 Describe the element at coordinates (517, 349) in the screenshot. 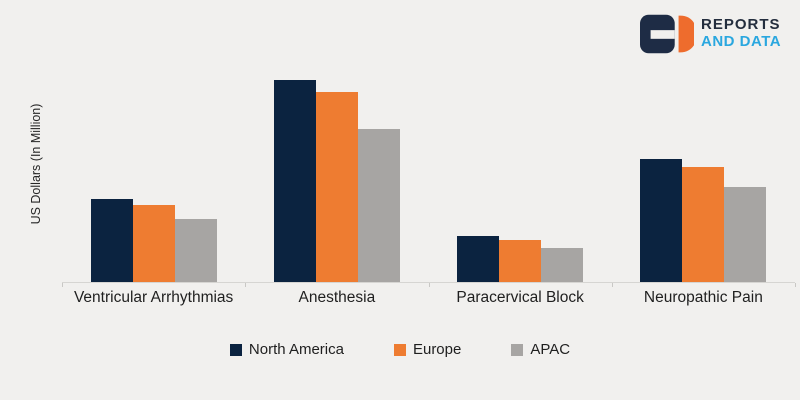

I see `legend-swatch-apac` at that location.